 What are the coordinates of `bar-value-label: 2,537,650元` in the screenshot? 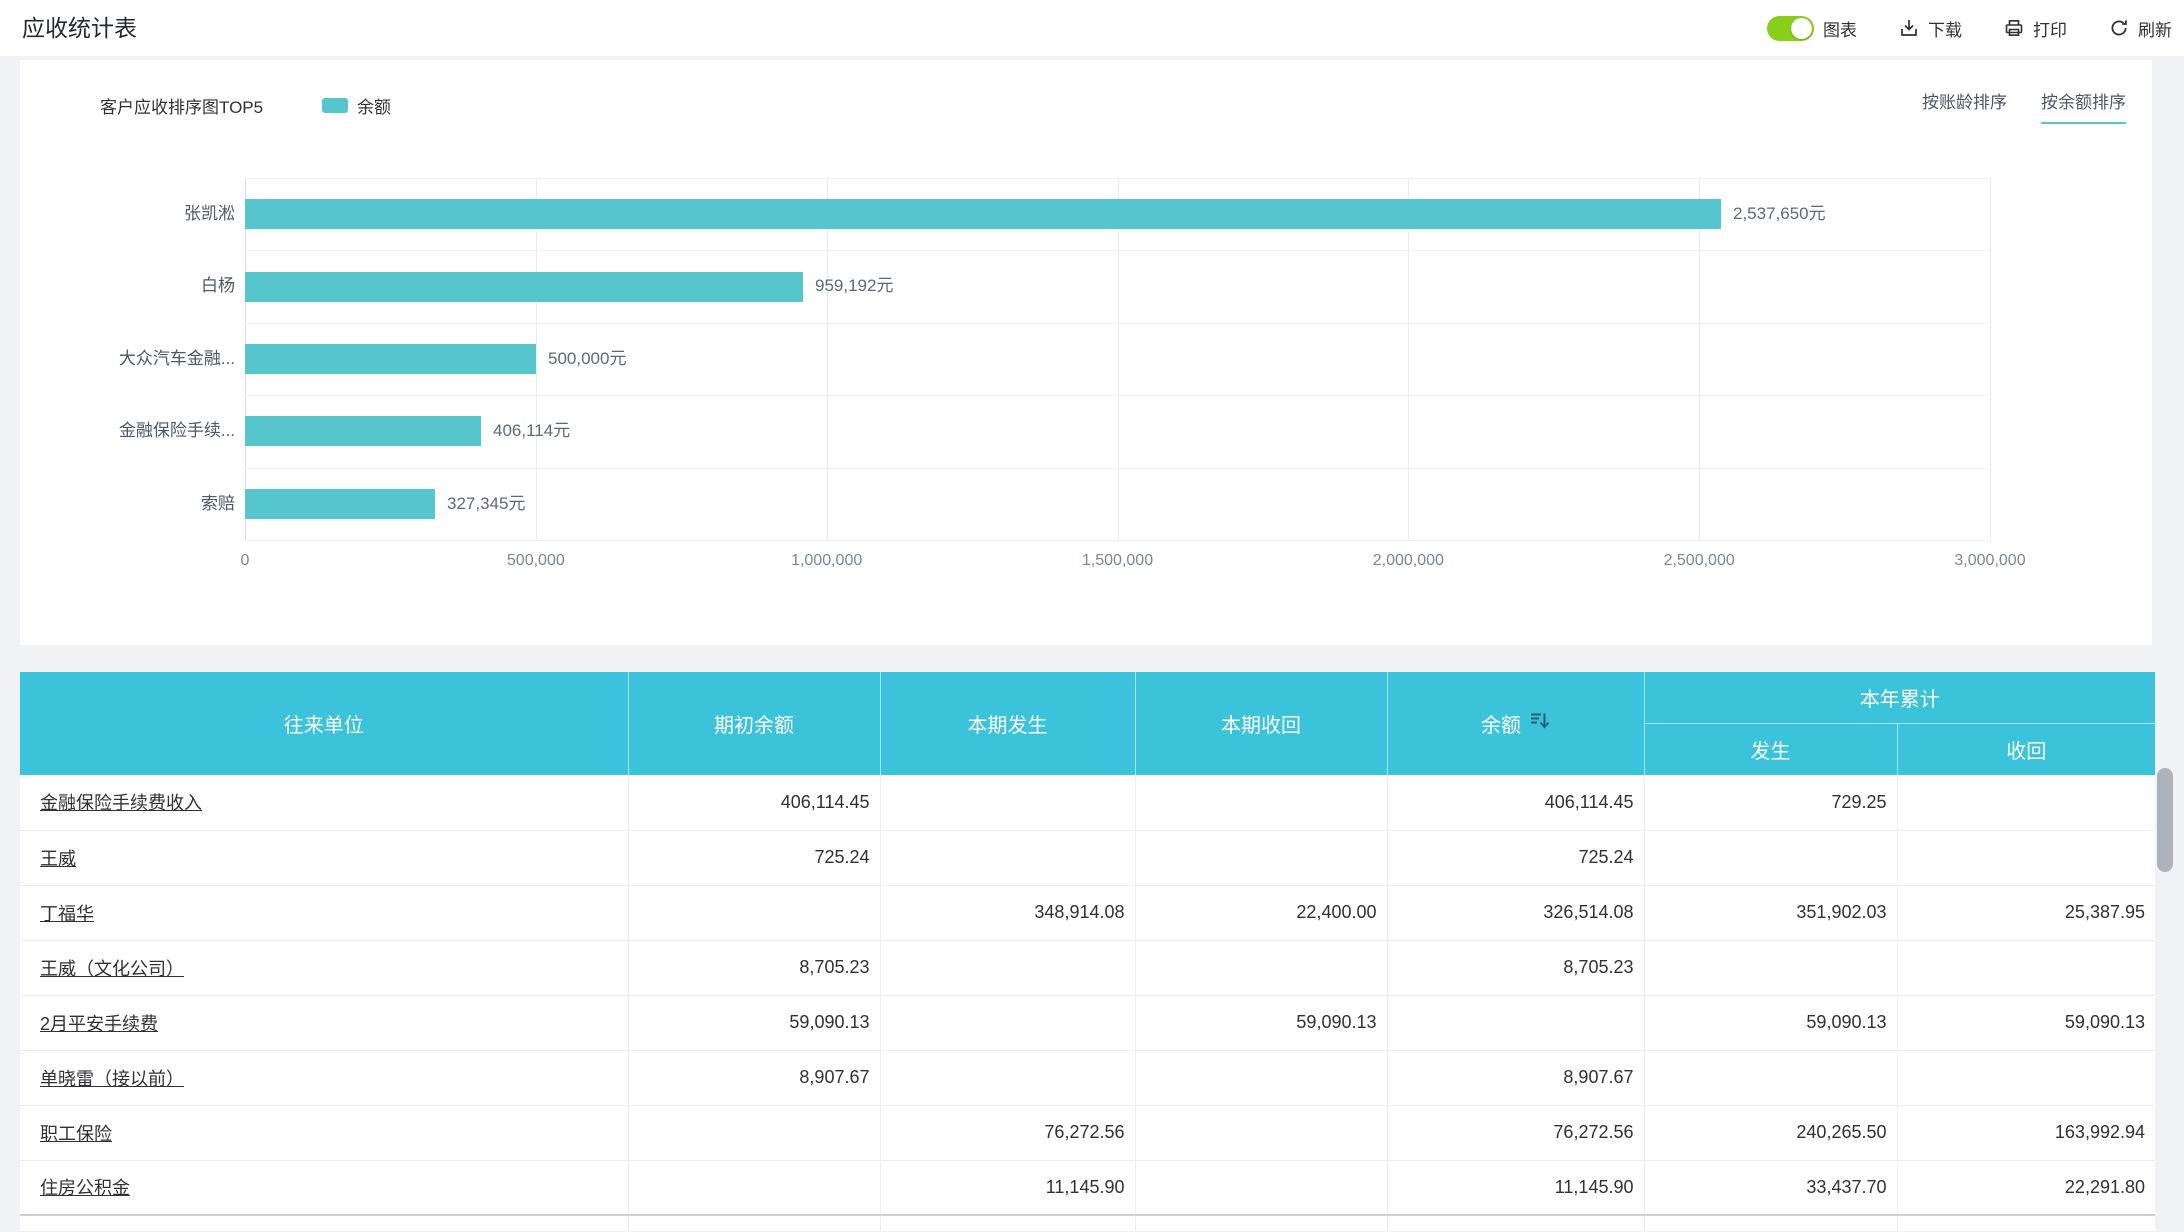 It's located at (1779, 213).